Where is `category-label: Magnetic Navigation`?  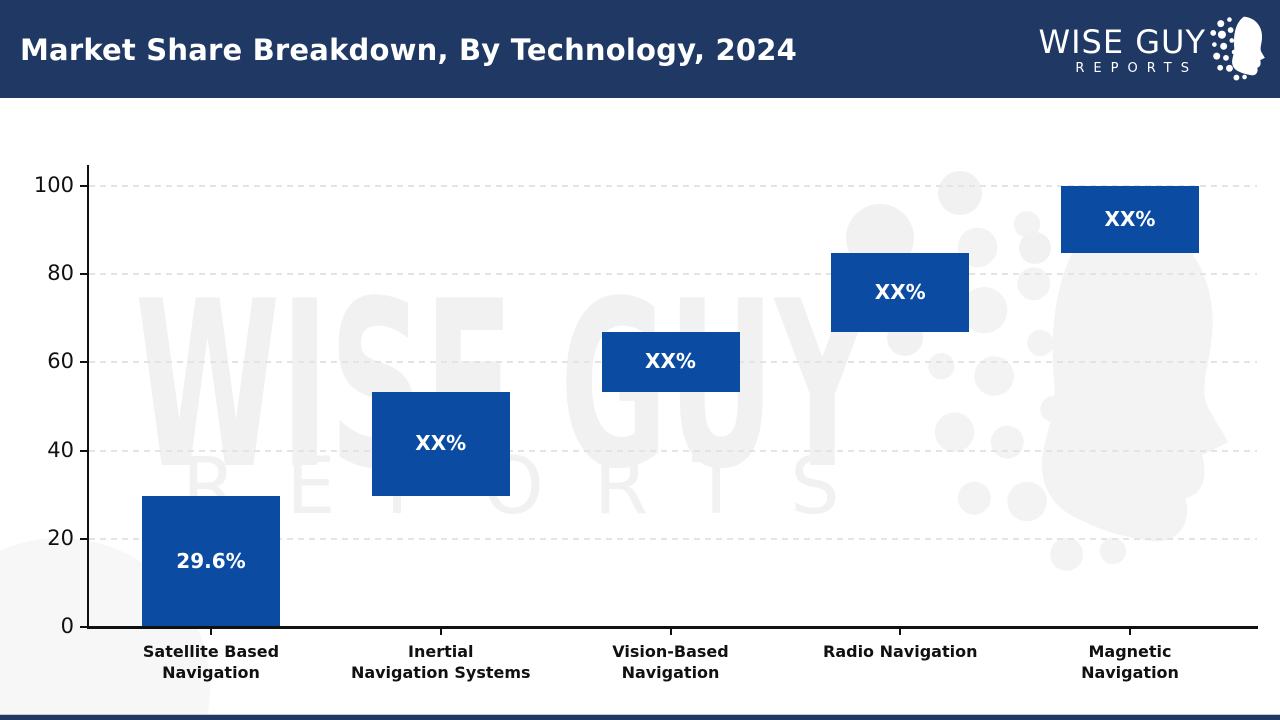
category-label: Magnetic Navigation is located at coordinates (1130, 662).